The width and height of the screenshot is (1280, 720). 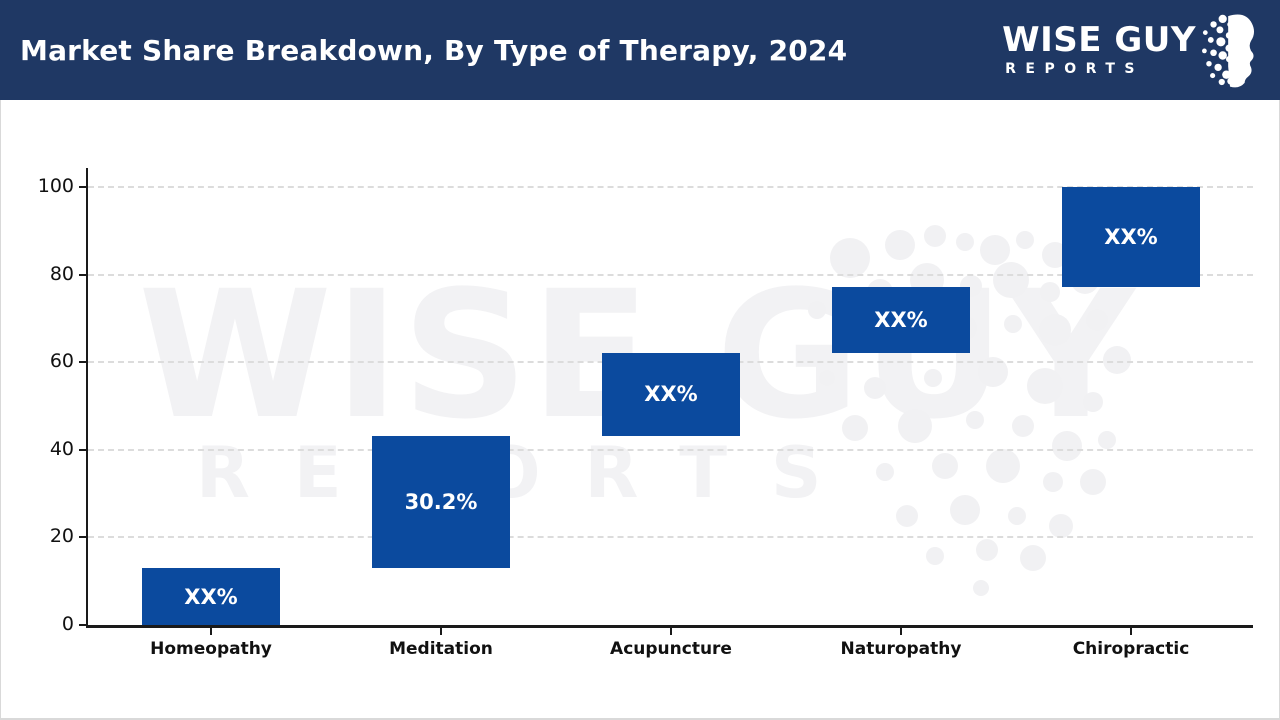 I want to click on y-axis-tick-label: 0, so click(x=67, y=624).